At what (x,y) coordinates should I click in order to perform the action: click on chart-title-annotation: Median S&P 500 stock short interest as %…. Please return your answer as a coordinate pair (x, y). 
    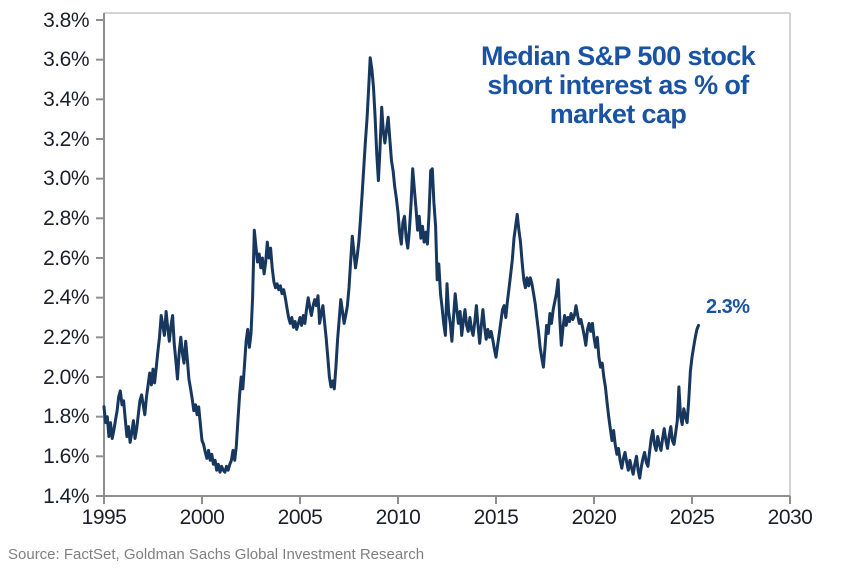
    Looking at the image, I should click on (618, 85).